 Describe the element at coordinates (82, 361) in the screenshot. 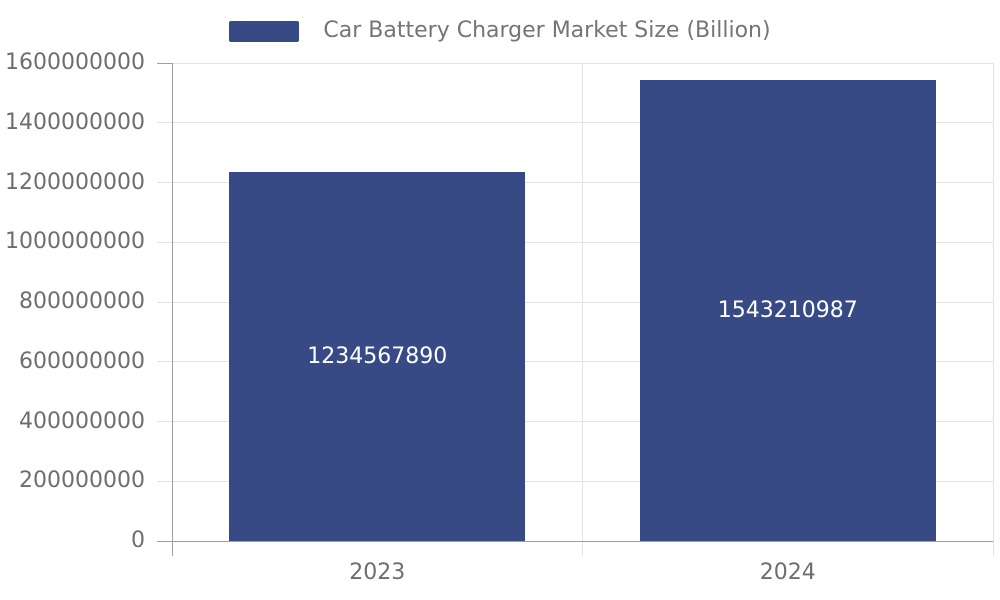

I see `y-axis-tick-label: 600000000` at that location.